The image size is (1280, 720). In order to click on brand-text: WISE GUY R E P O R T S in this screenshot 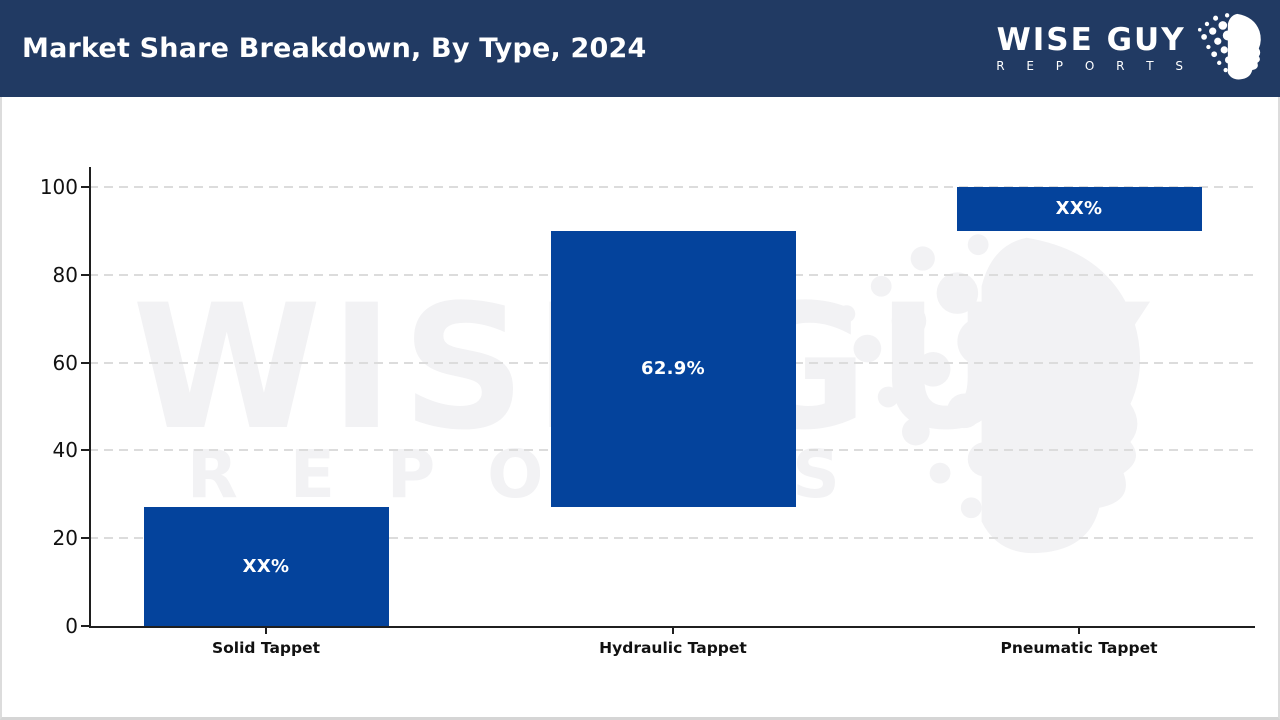, I will do `click(1091, 48)`.